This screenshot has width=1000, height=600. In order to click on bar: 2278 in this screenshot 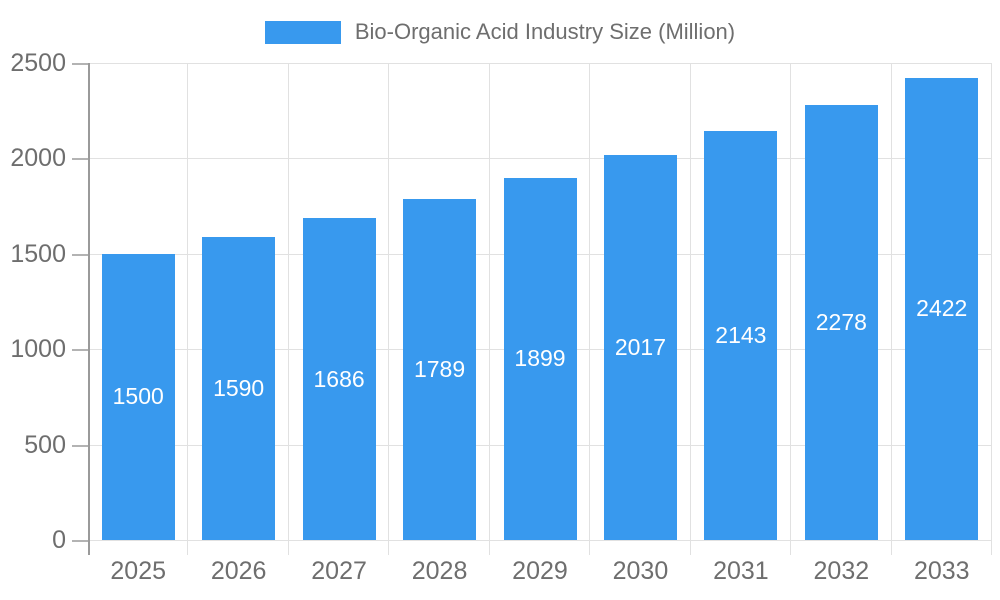, I will do `click(841, 322)`.